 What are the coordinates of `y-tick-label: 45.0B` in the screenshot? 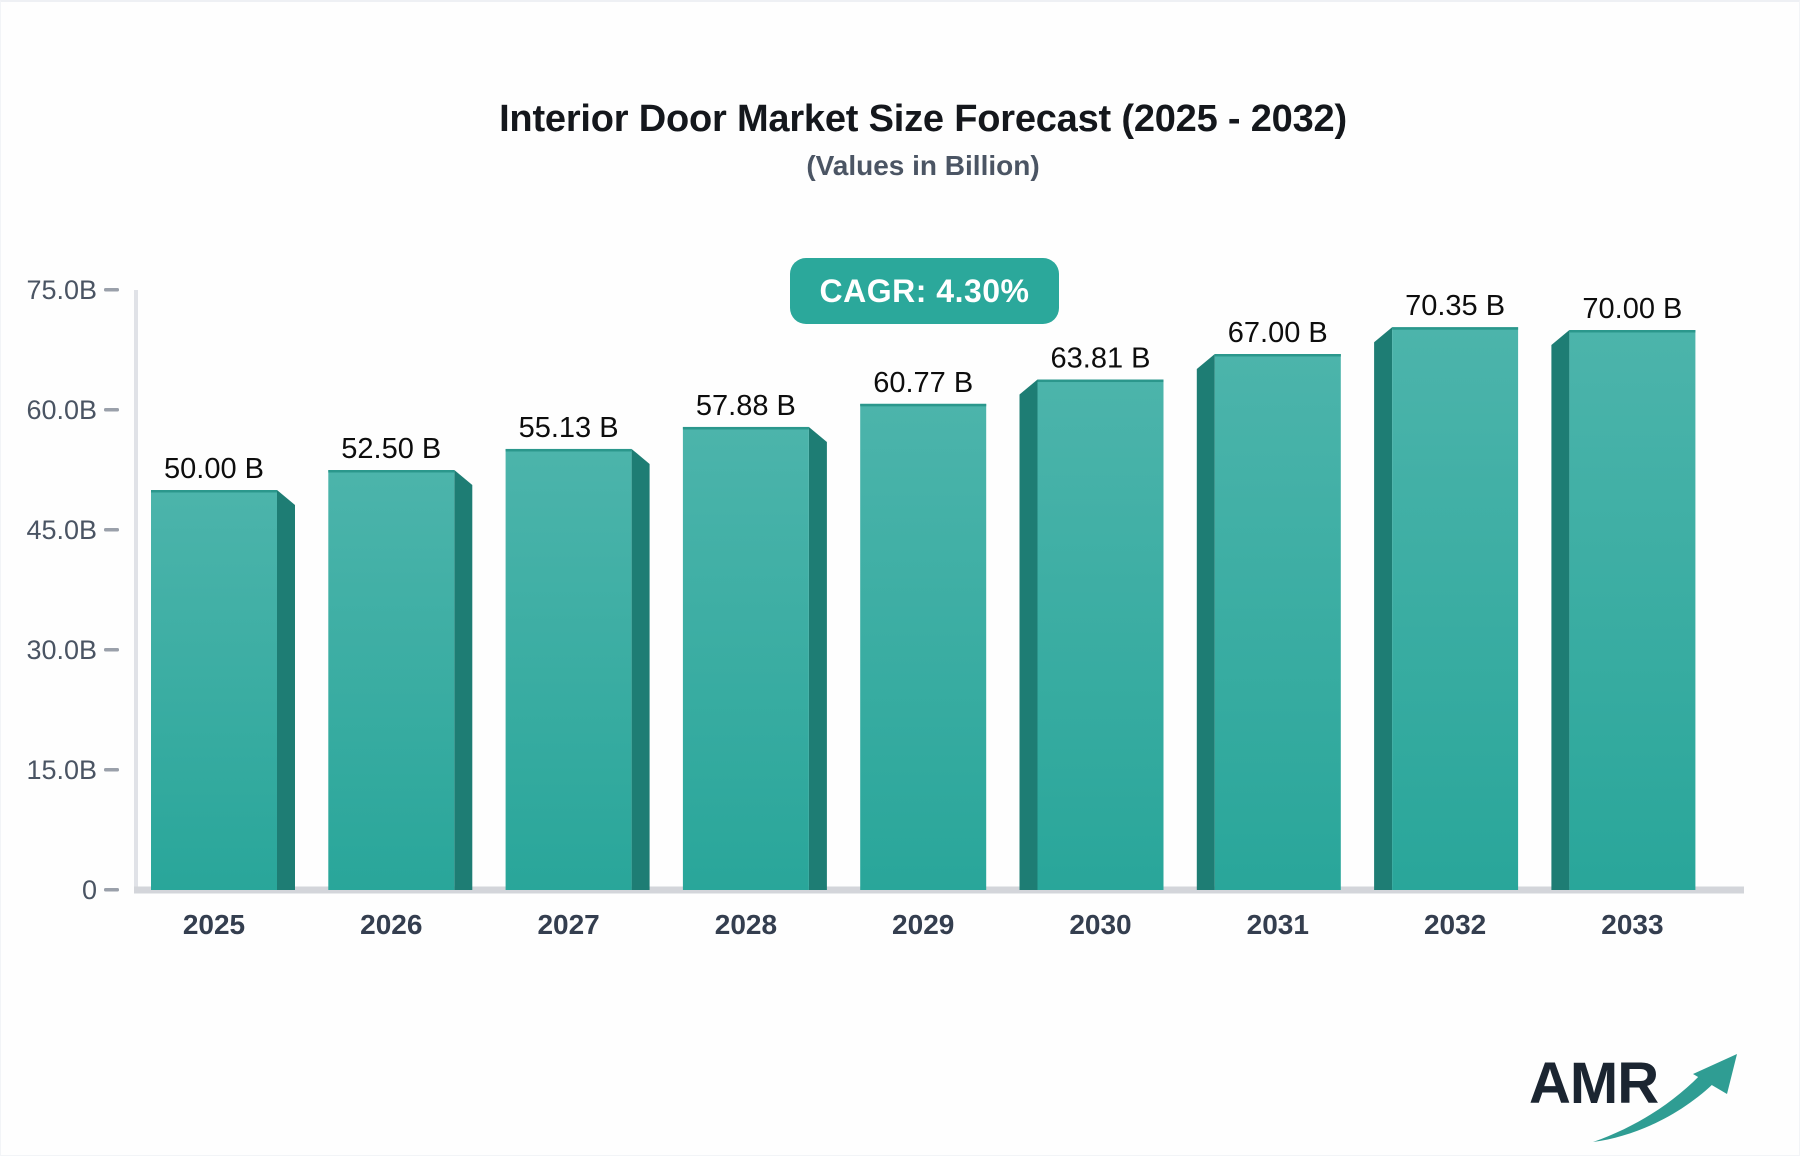 It's located at (61, 530).